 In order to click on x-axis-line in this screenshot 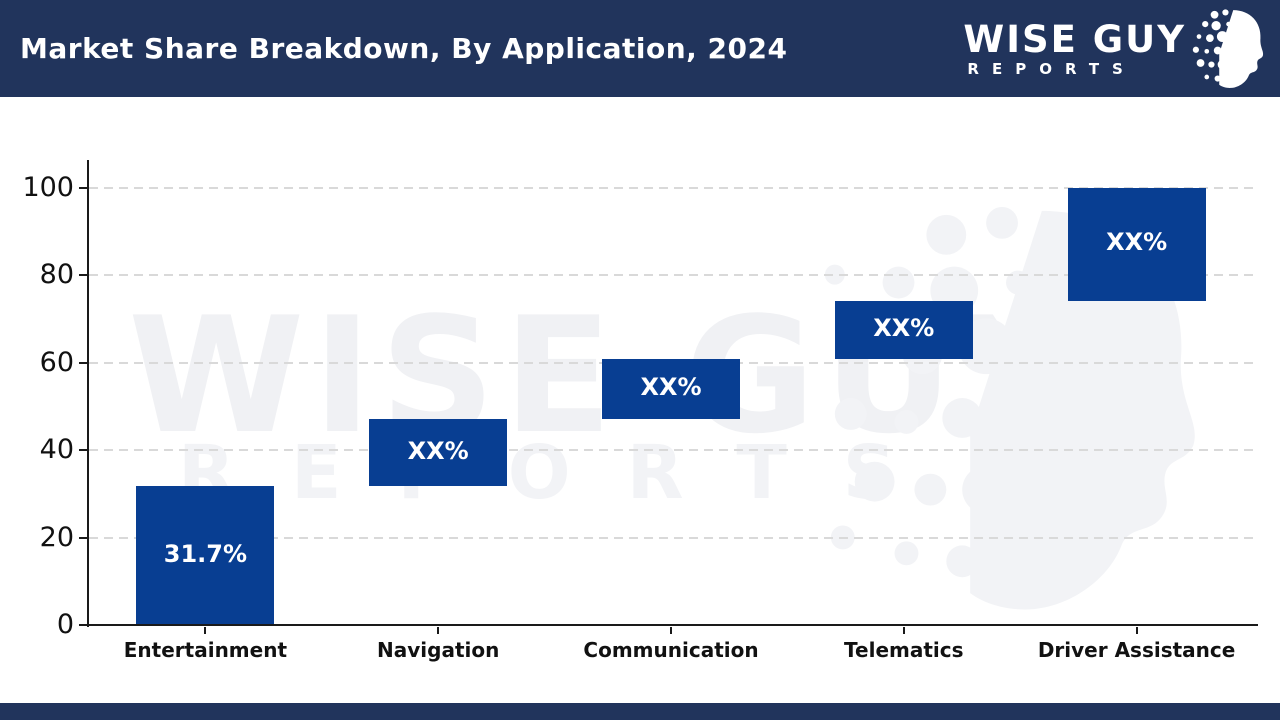, I will do `click(672, 625)`.